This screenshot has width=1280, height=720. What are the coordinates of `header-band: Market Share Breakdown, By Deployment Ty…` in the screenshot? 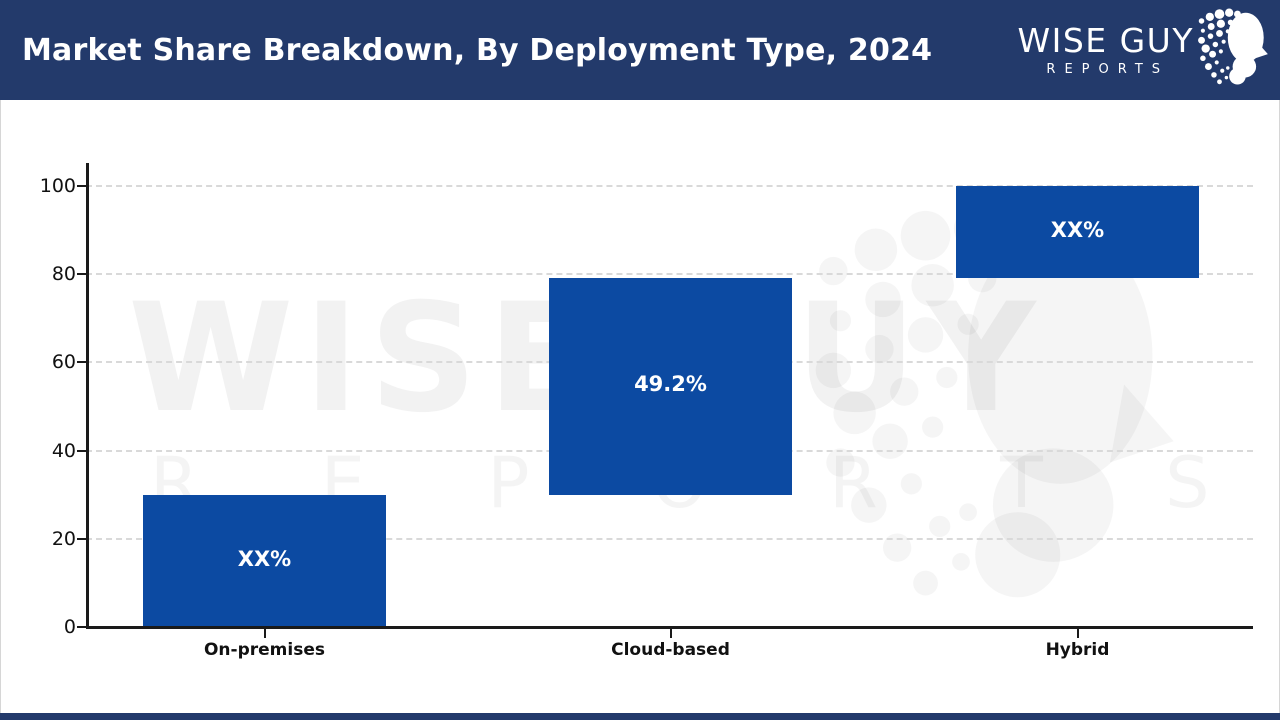 It's located at (640, 50).